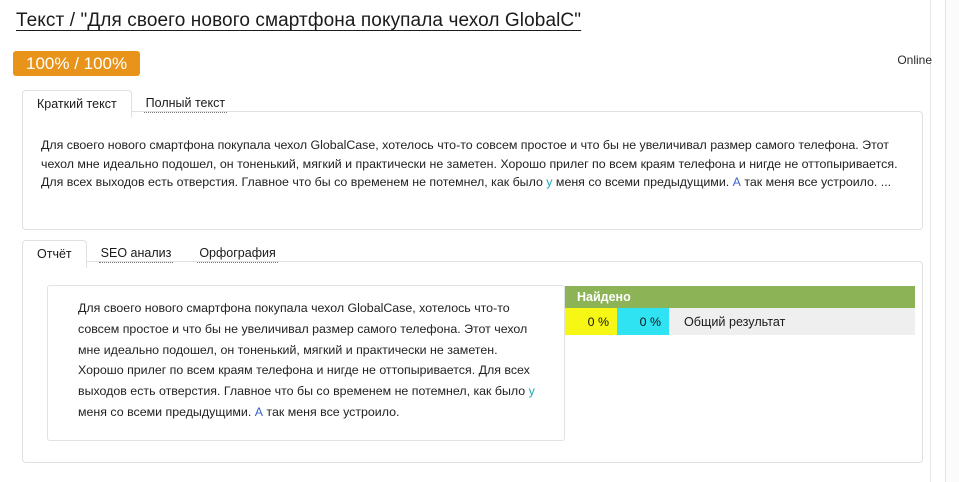  I want to click on report-highlight-cyan: у, so click(531, 391).